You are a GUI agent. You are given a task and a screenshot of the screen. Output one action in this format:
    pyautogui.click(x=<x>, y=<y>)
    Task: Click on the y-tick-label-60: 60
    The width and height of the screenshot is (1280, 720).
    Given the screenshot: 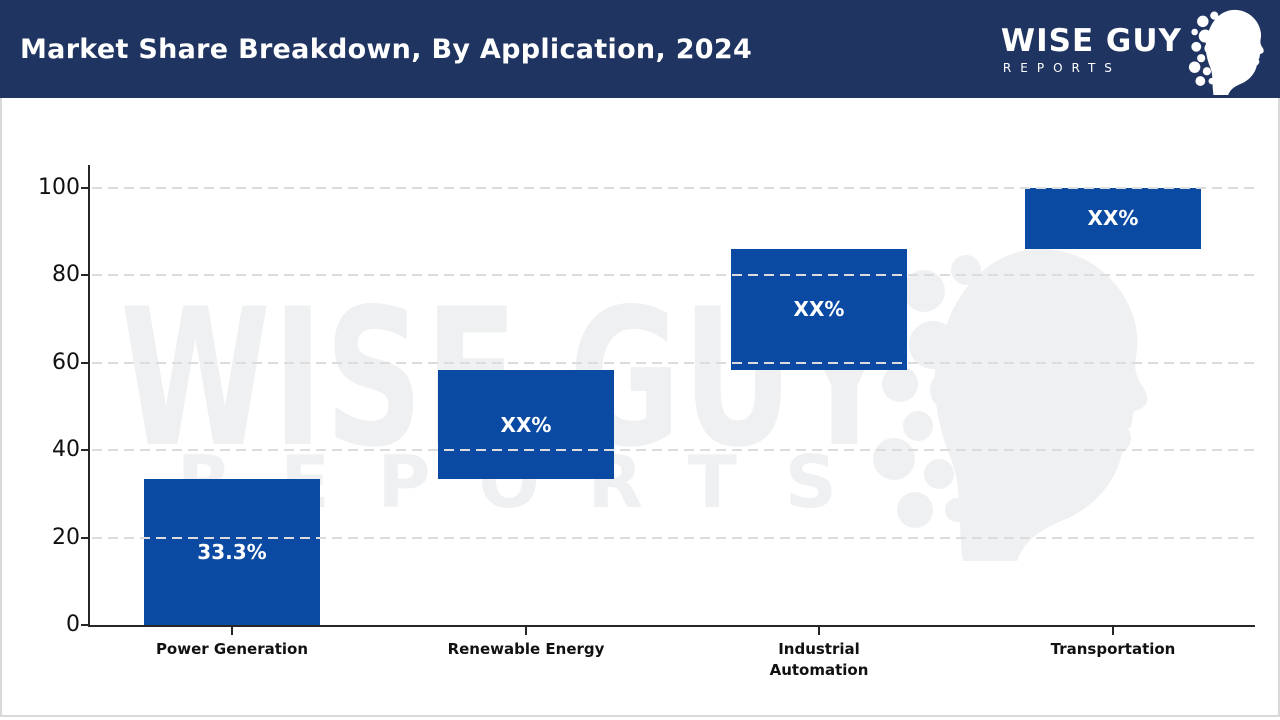 What is the action you would take?
    pyautogui.click(x=66, y=362)
    